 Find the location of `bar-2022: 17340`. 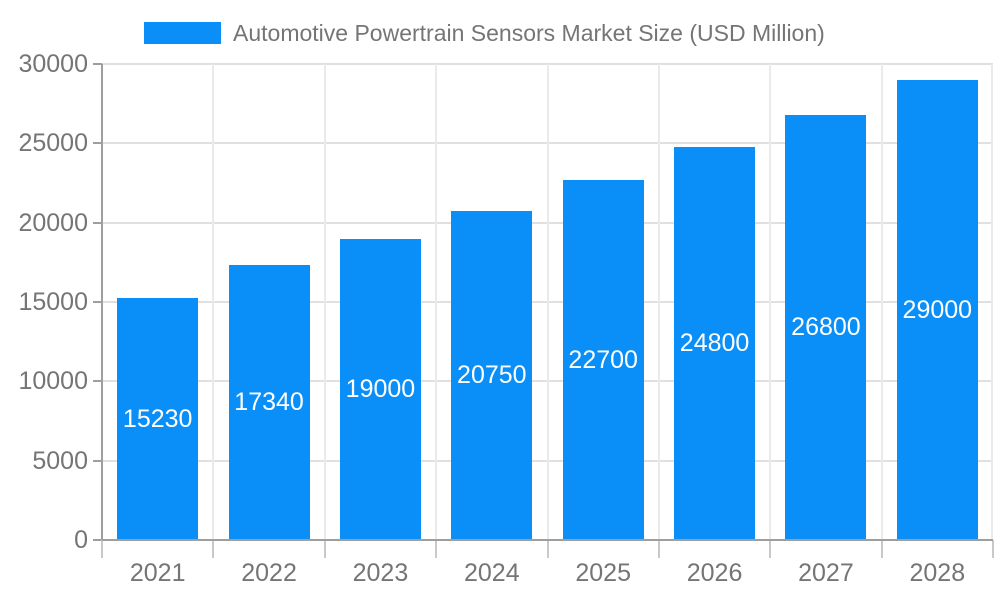

bar-2022: 17340 is located at coordinates (269, 402).